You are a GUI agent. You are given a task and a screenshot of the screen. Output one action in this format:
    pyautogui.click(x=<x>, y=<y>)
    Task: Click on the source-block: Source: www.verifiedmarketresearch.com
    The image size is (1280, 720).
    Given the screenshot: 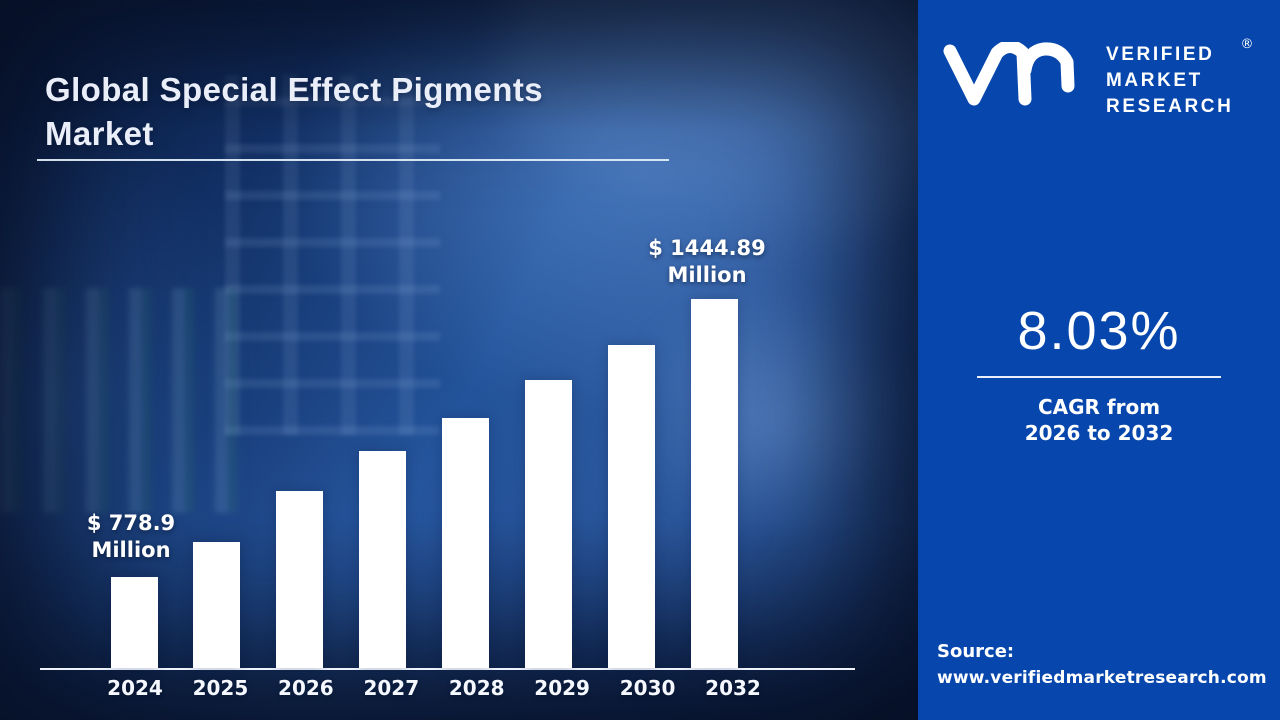 What is the action you would take?
    pyautogui.click(x=1102, y=665)
    